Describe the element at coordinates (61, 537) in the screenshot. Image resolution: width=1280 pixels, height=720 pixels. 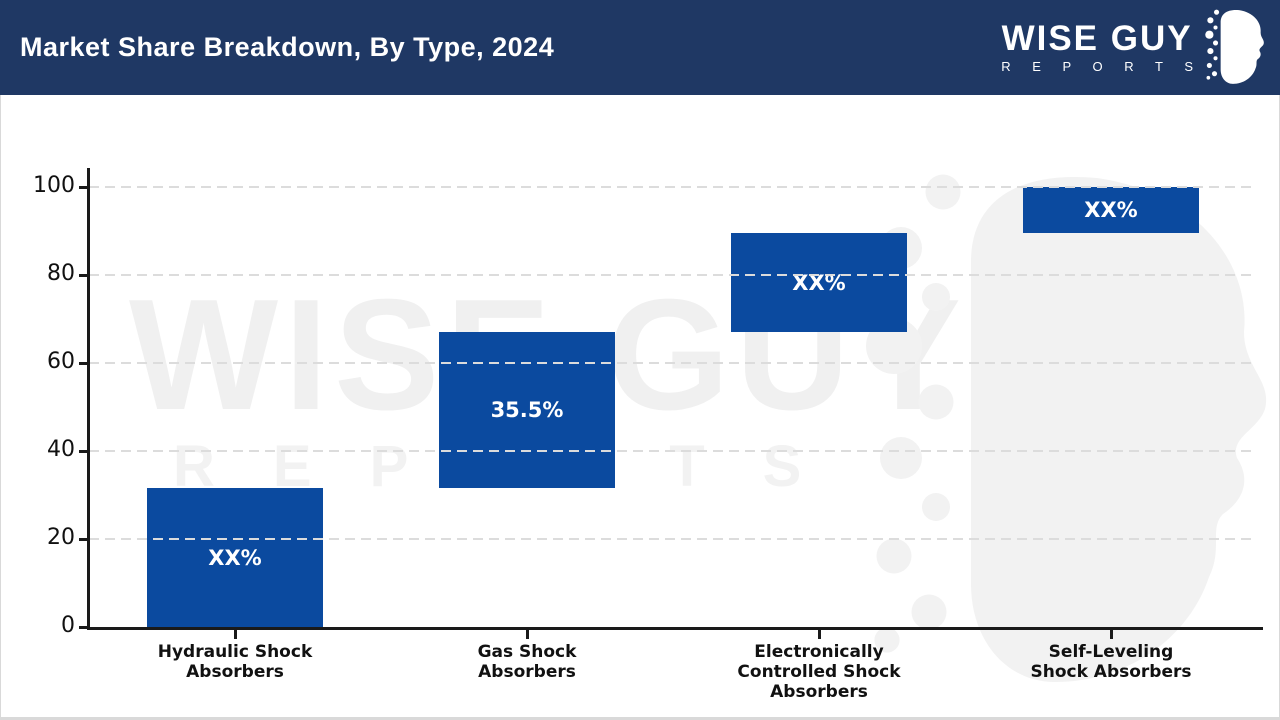
I see `y-tick-label: 20` at that location.